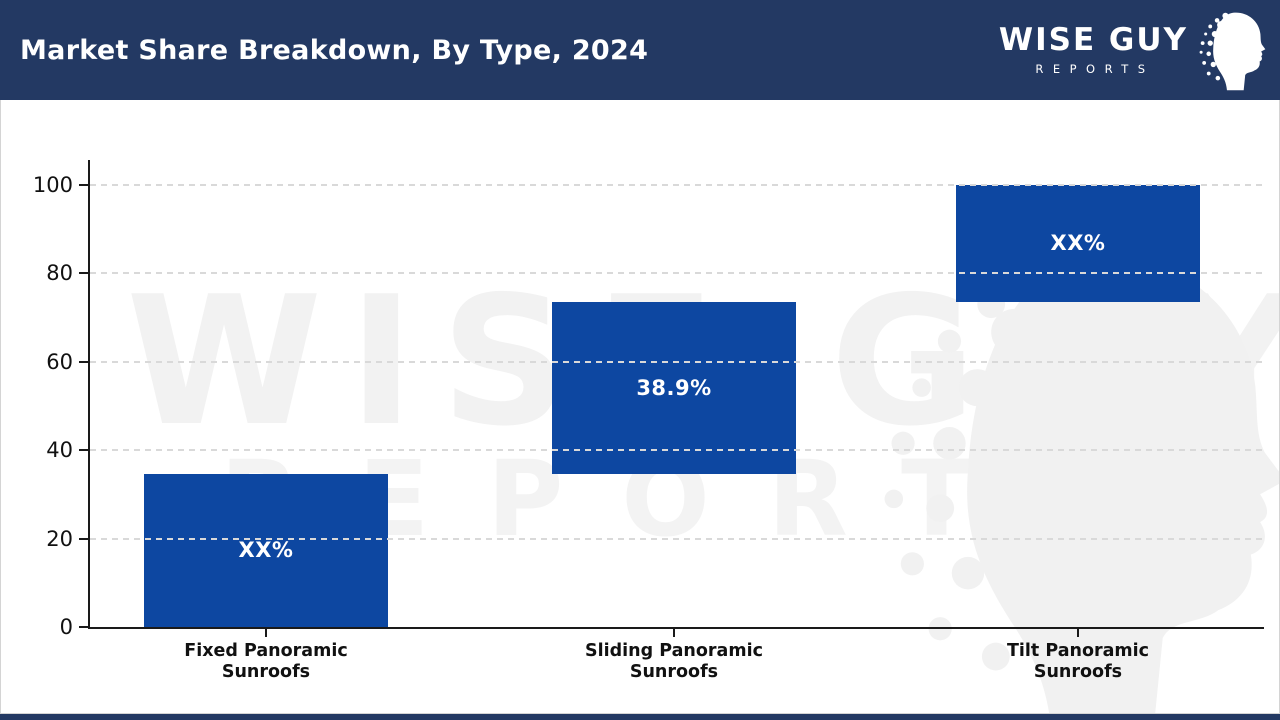 This screenshot has width=1280, height=720. What do you see at coordinates (640, 713) in the screenshot?
I see `frame-border-bottom` at bounding box center [640, 713].